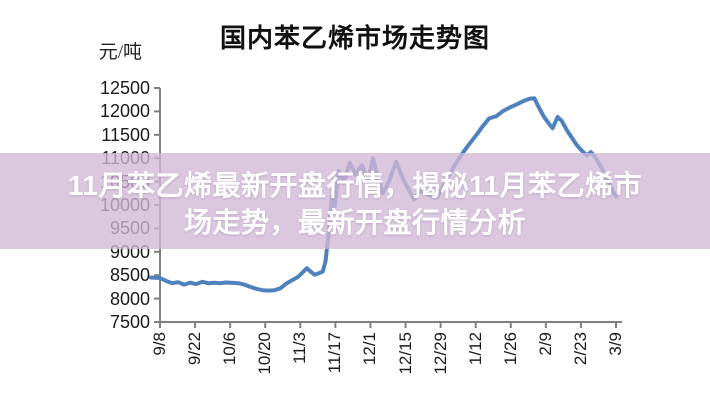  Describe the element at coordinates (440, 353) in the screenshot. I see `x-tick-label: 12/29` at that location.